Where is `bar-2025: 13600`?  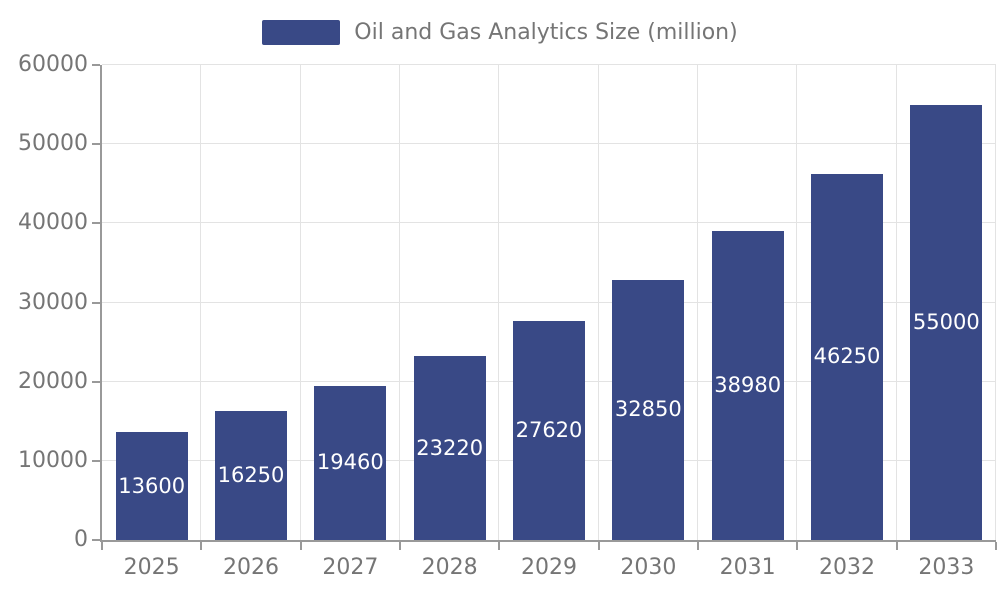 bar-2025: 13600 is located at coordinates (151, 486).